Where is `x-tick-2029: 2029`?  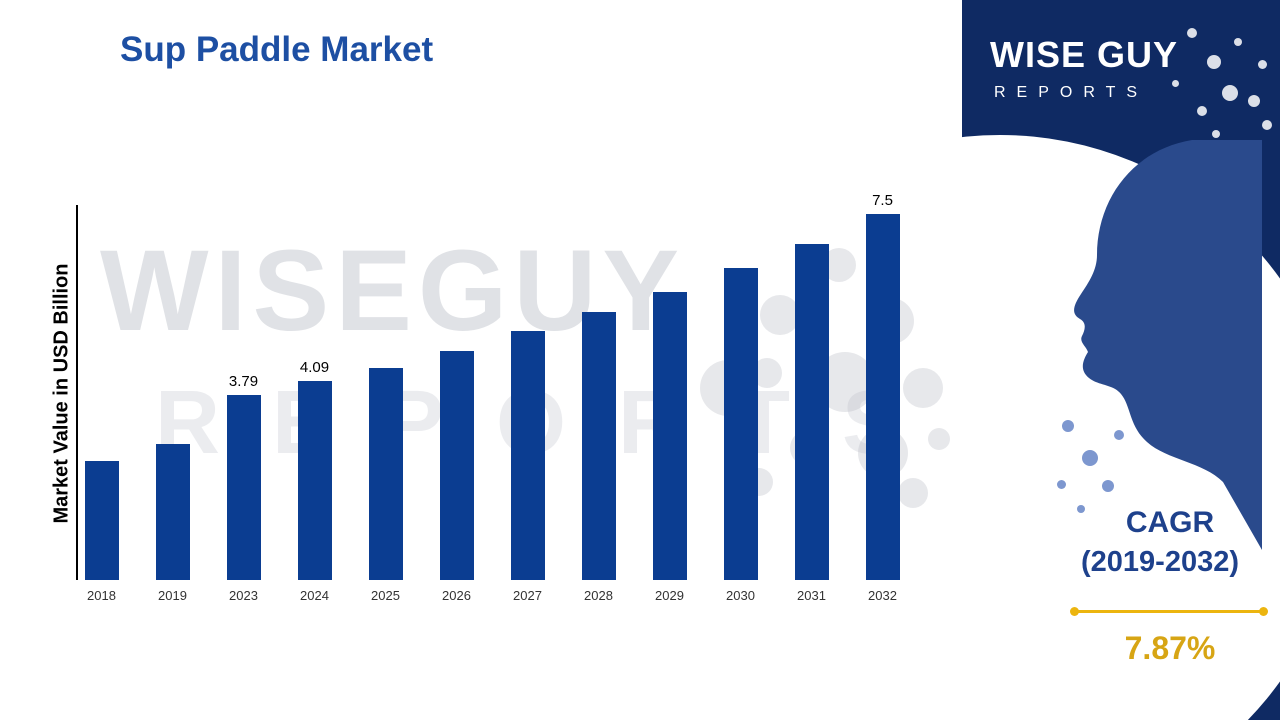
x-tick-2029: 2029 is located at coordinates (669, 595).